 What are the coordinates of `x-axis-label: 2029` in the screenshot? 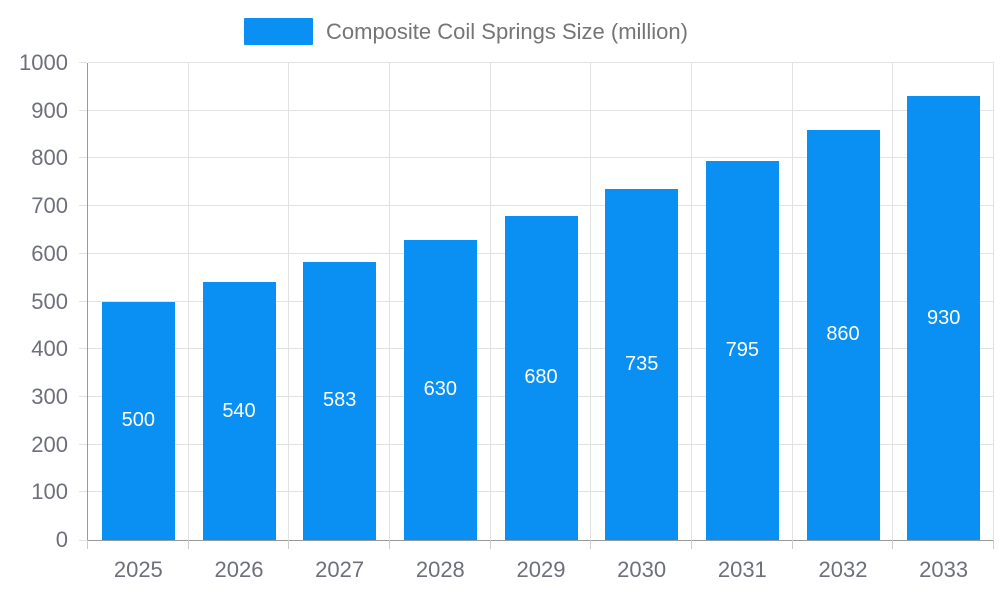 It's located at (541, 569).